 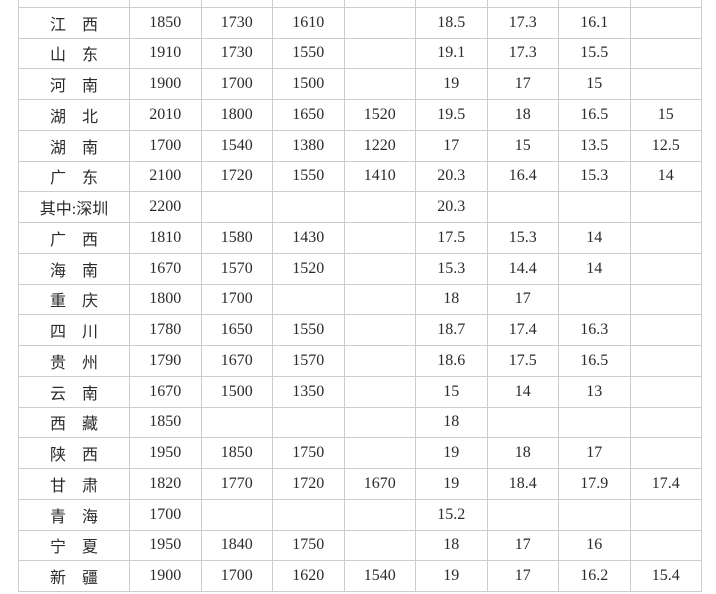 I want to click on table-row: 四 川 1780 1650 1550 18.7 17.4 16.3, so click(x=360, y=330).